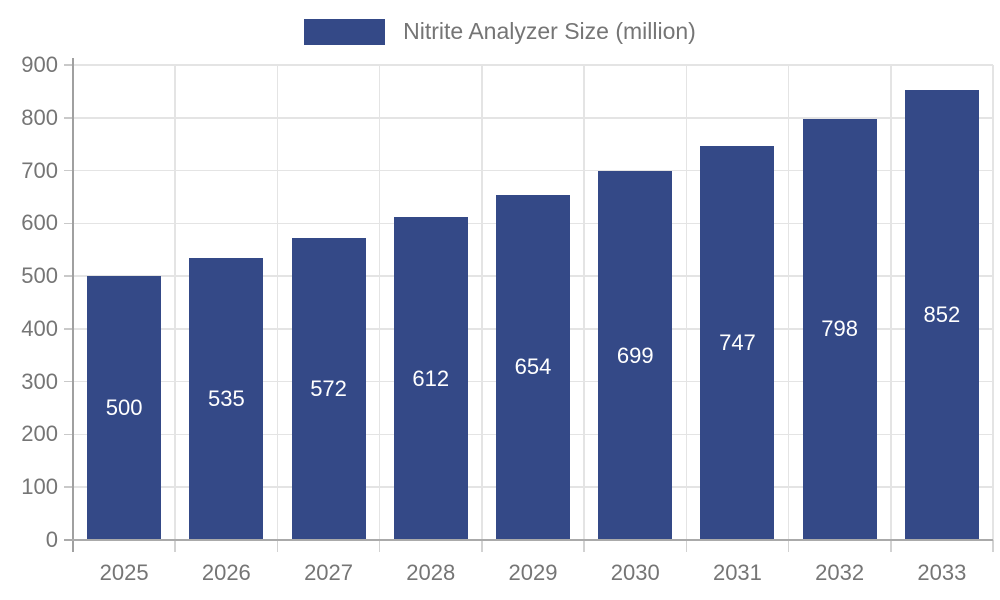 This screenshot has width=1000, height=600. I want to click on legend: Nitrite Analyzer Size (million), so click(500, 31).